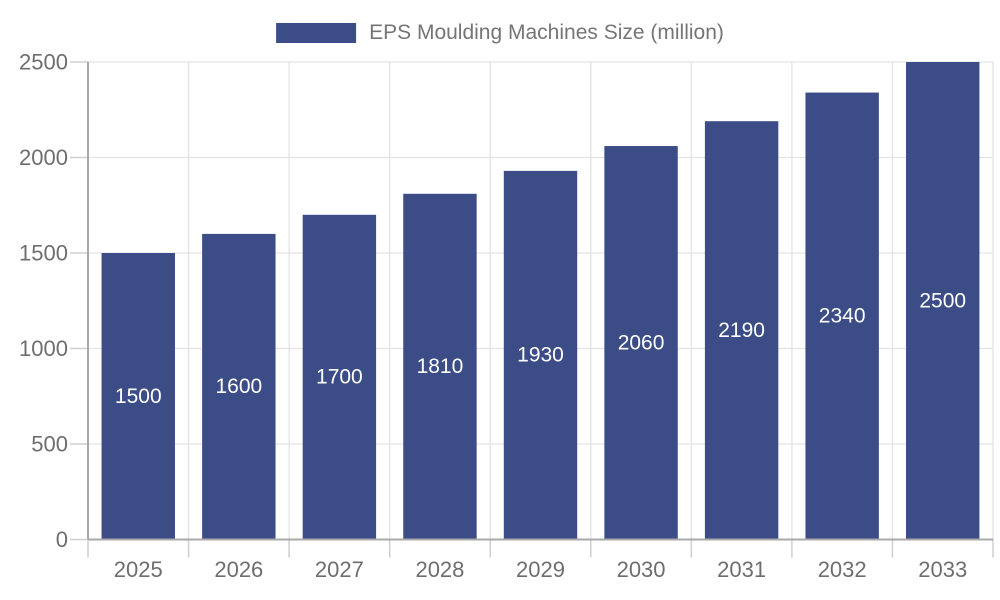 This screenshot has width=1000, height=600. I want to click on x-axis-label: 2033, so click(942, 569).